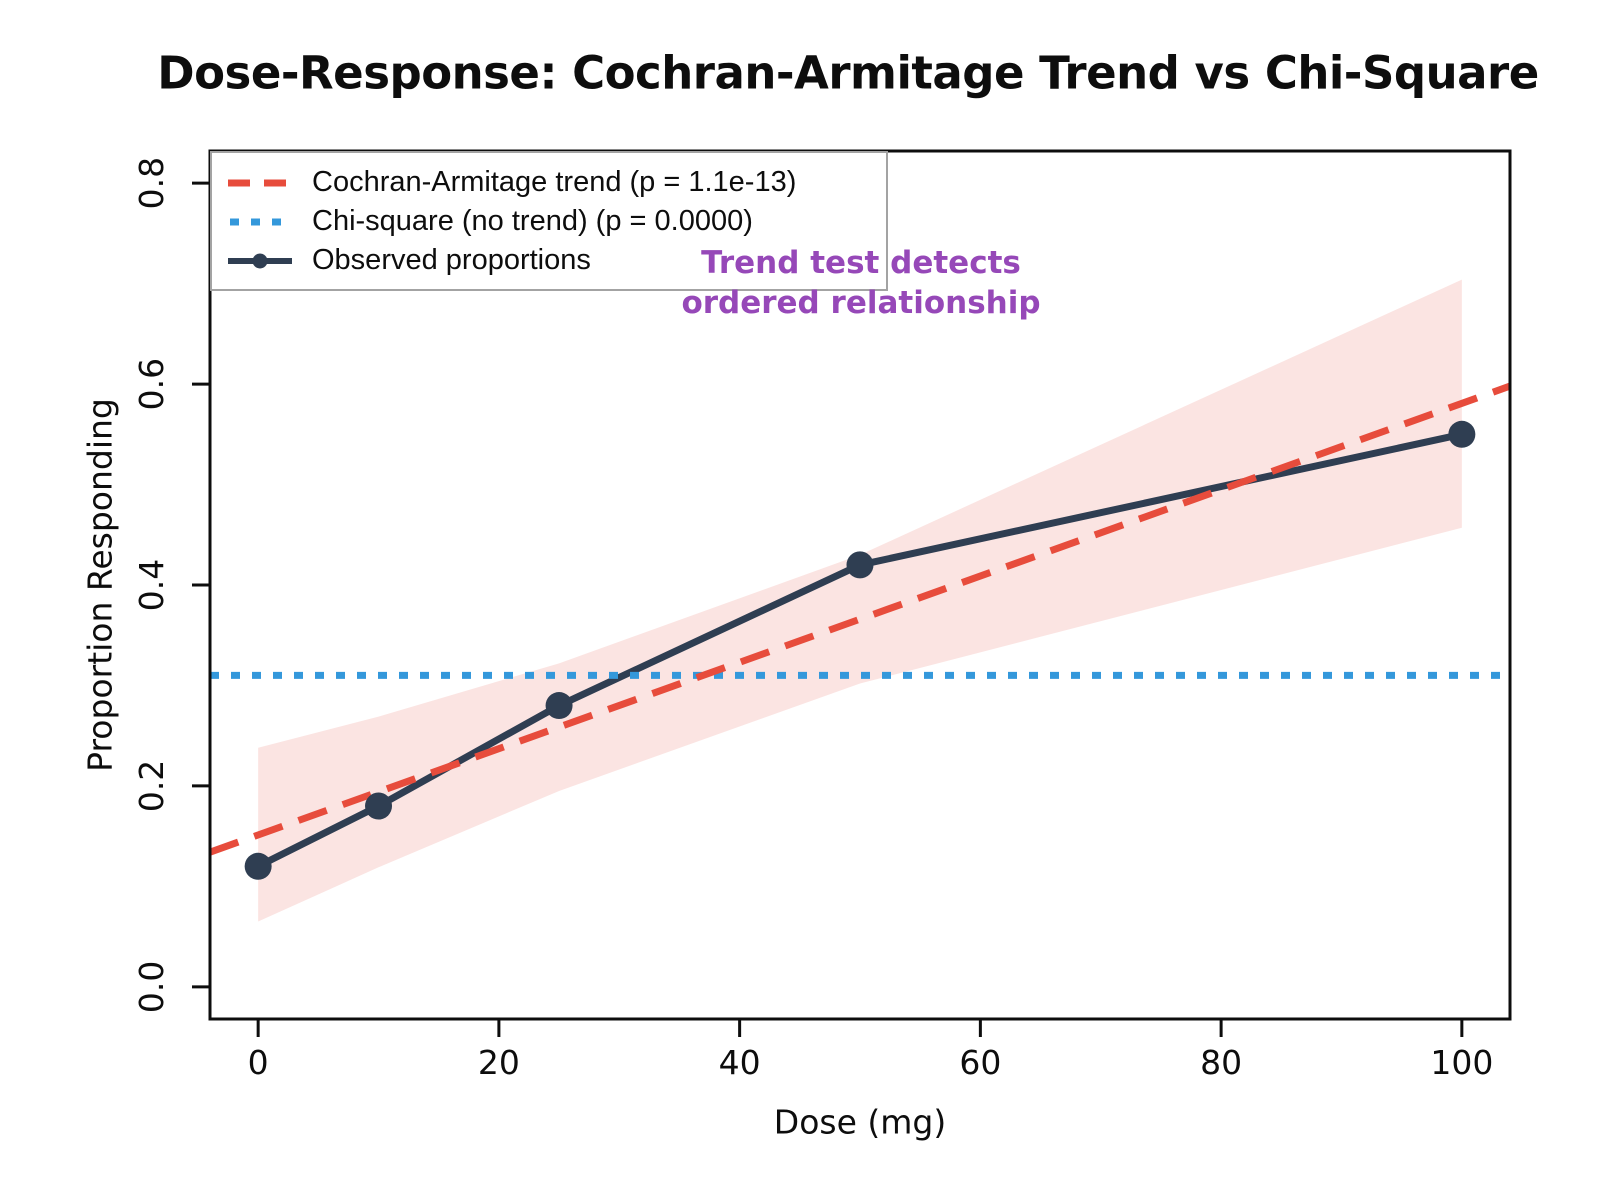 The width and height of the screenshot is (1600, 1200). What do you see at coordinates (258, 1062) in the screenshot?
I see `x-tick-label: 0` at bounding box center [258, 1062].